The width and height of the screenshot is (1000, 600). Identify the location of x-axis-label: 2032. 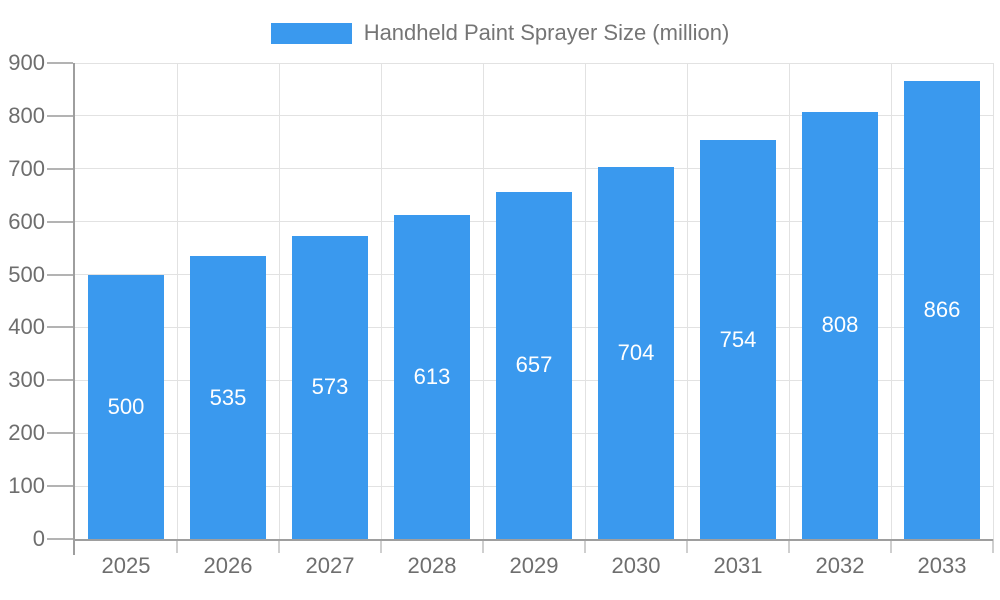
(840, 565).